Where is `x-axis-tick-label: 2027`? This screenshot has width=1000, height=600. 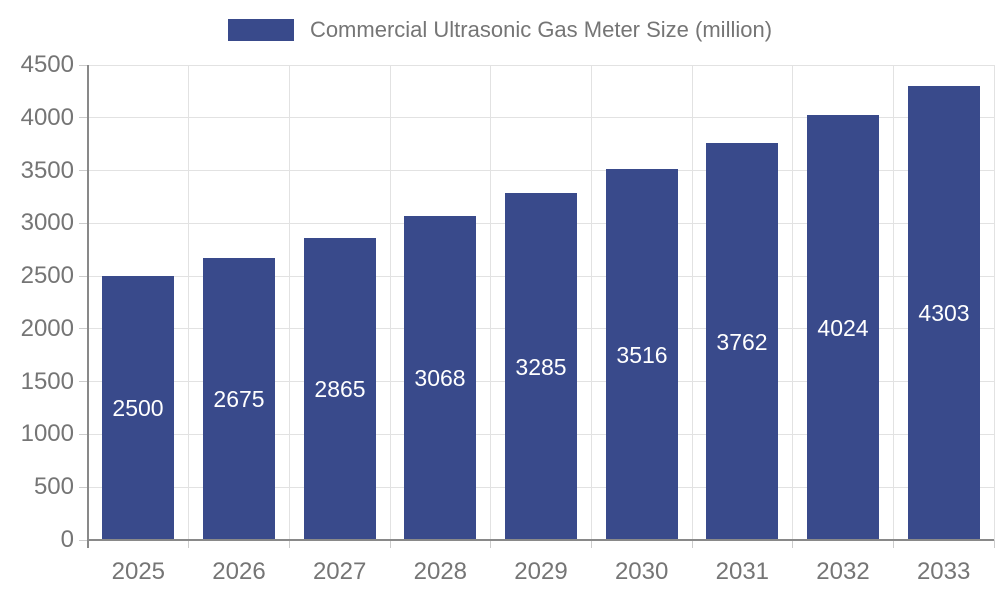
x-axis-tick-label: 2027 is located at coordinates (339, 571).